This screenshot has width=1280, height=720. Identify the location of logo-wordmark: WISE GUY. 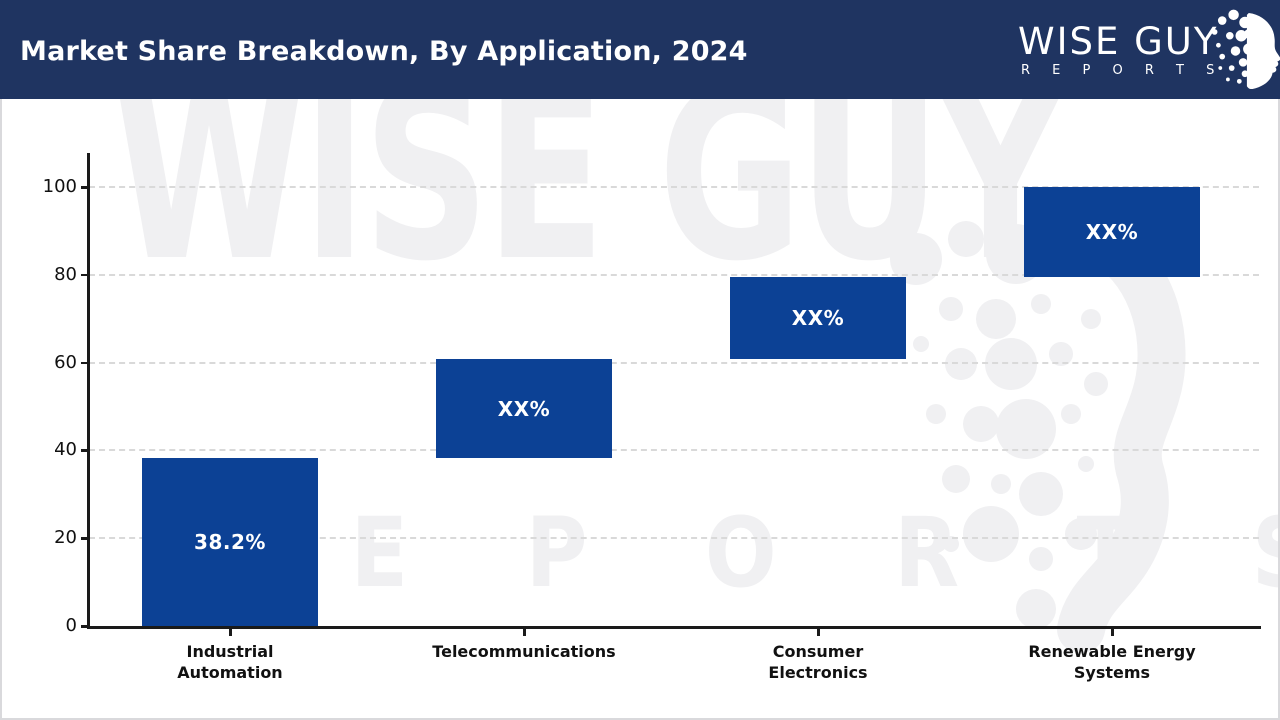
(1118, 41).